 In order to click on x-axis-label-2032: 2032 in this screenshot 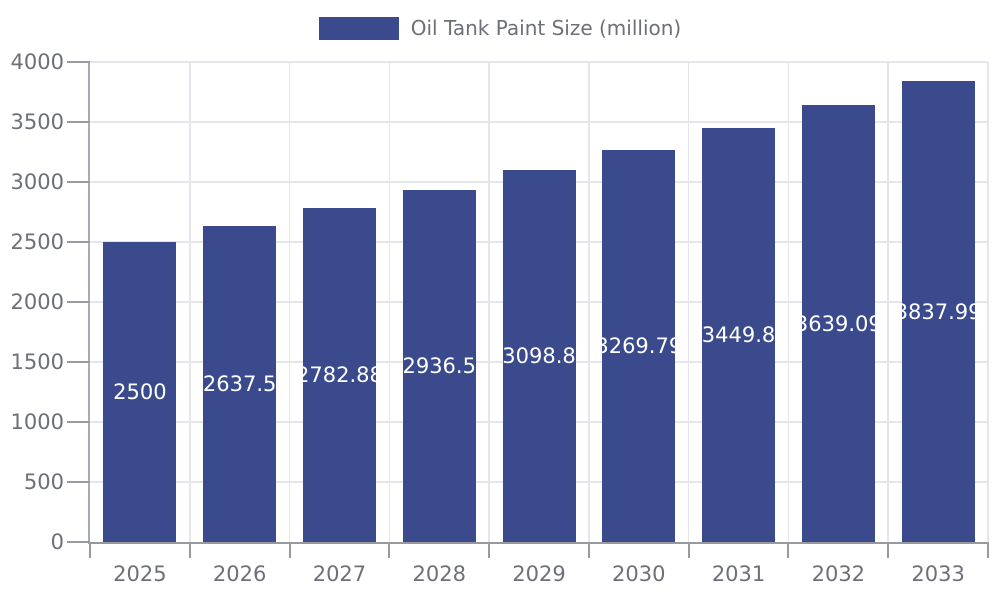, I will do `click(838, 574)`.